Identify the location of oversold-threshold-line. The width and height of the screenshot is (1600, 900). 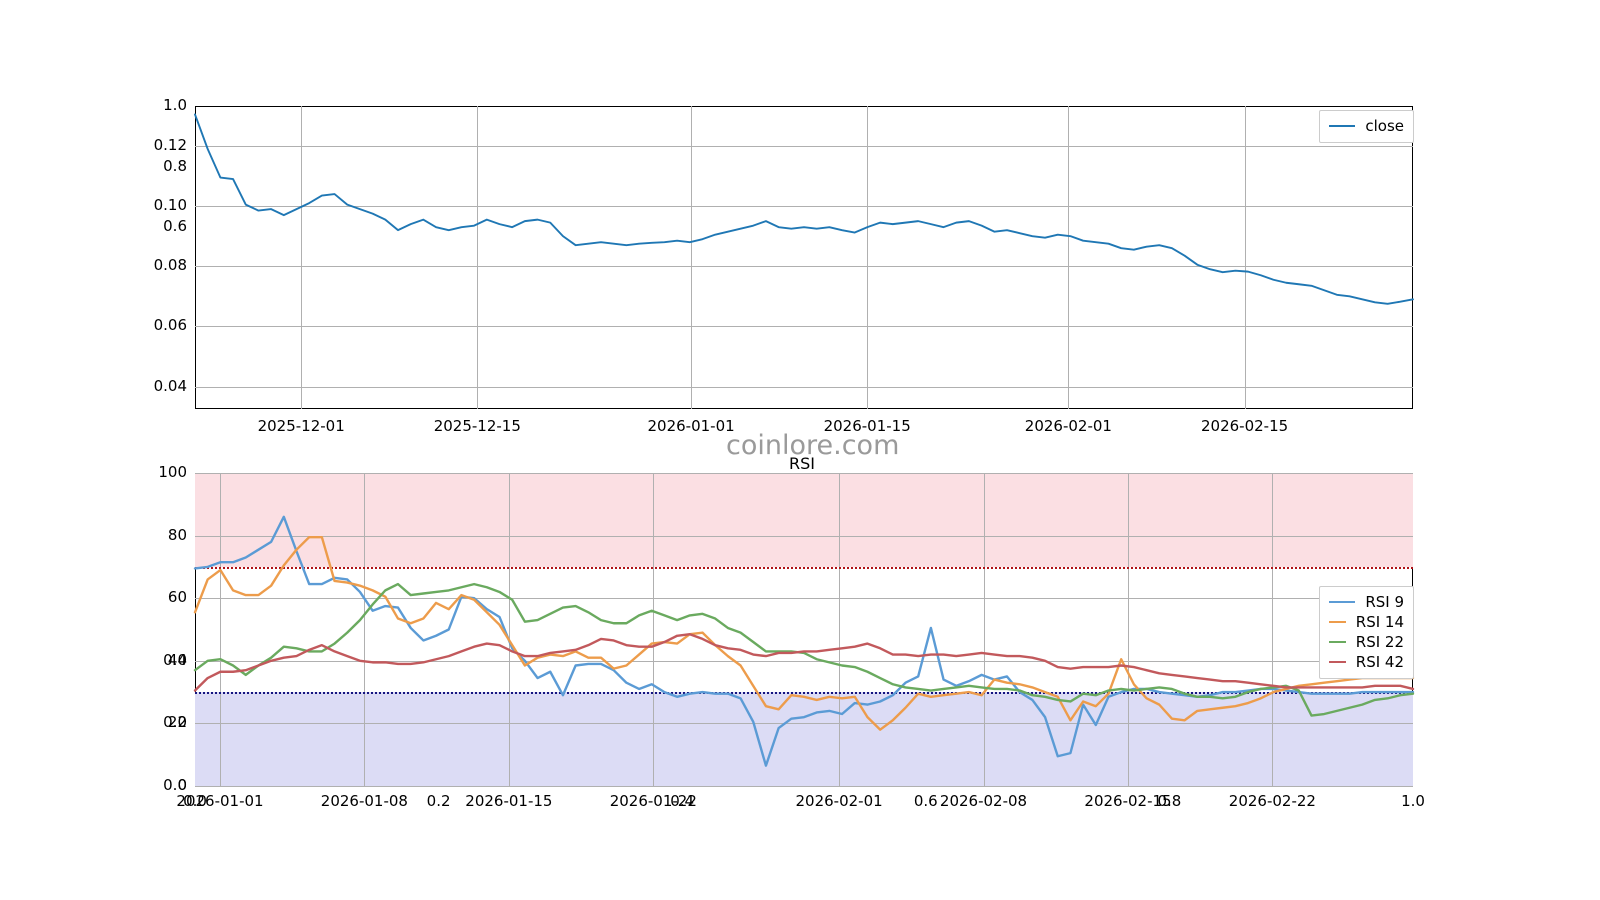
(804, 693).